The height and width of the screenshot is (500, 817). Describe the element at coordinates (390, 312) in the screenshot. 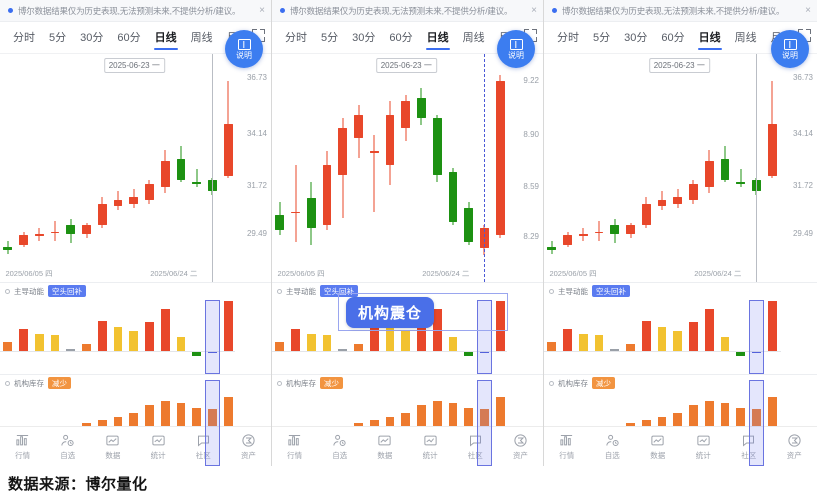

I see `callout-label: 机构震仓` at that location.